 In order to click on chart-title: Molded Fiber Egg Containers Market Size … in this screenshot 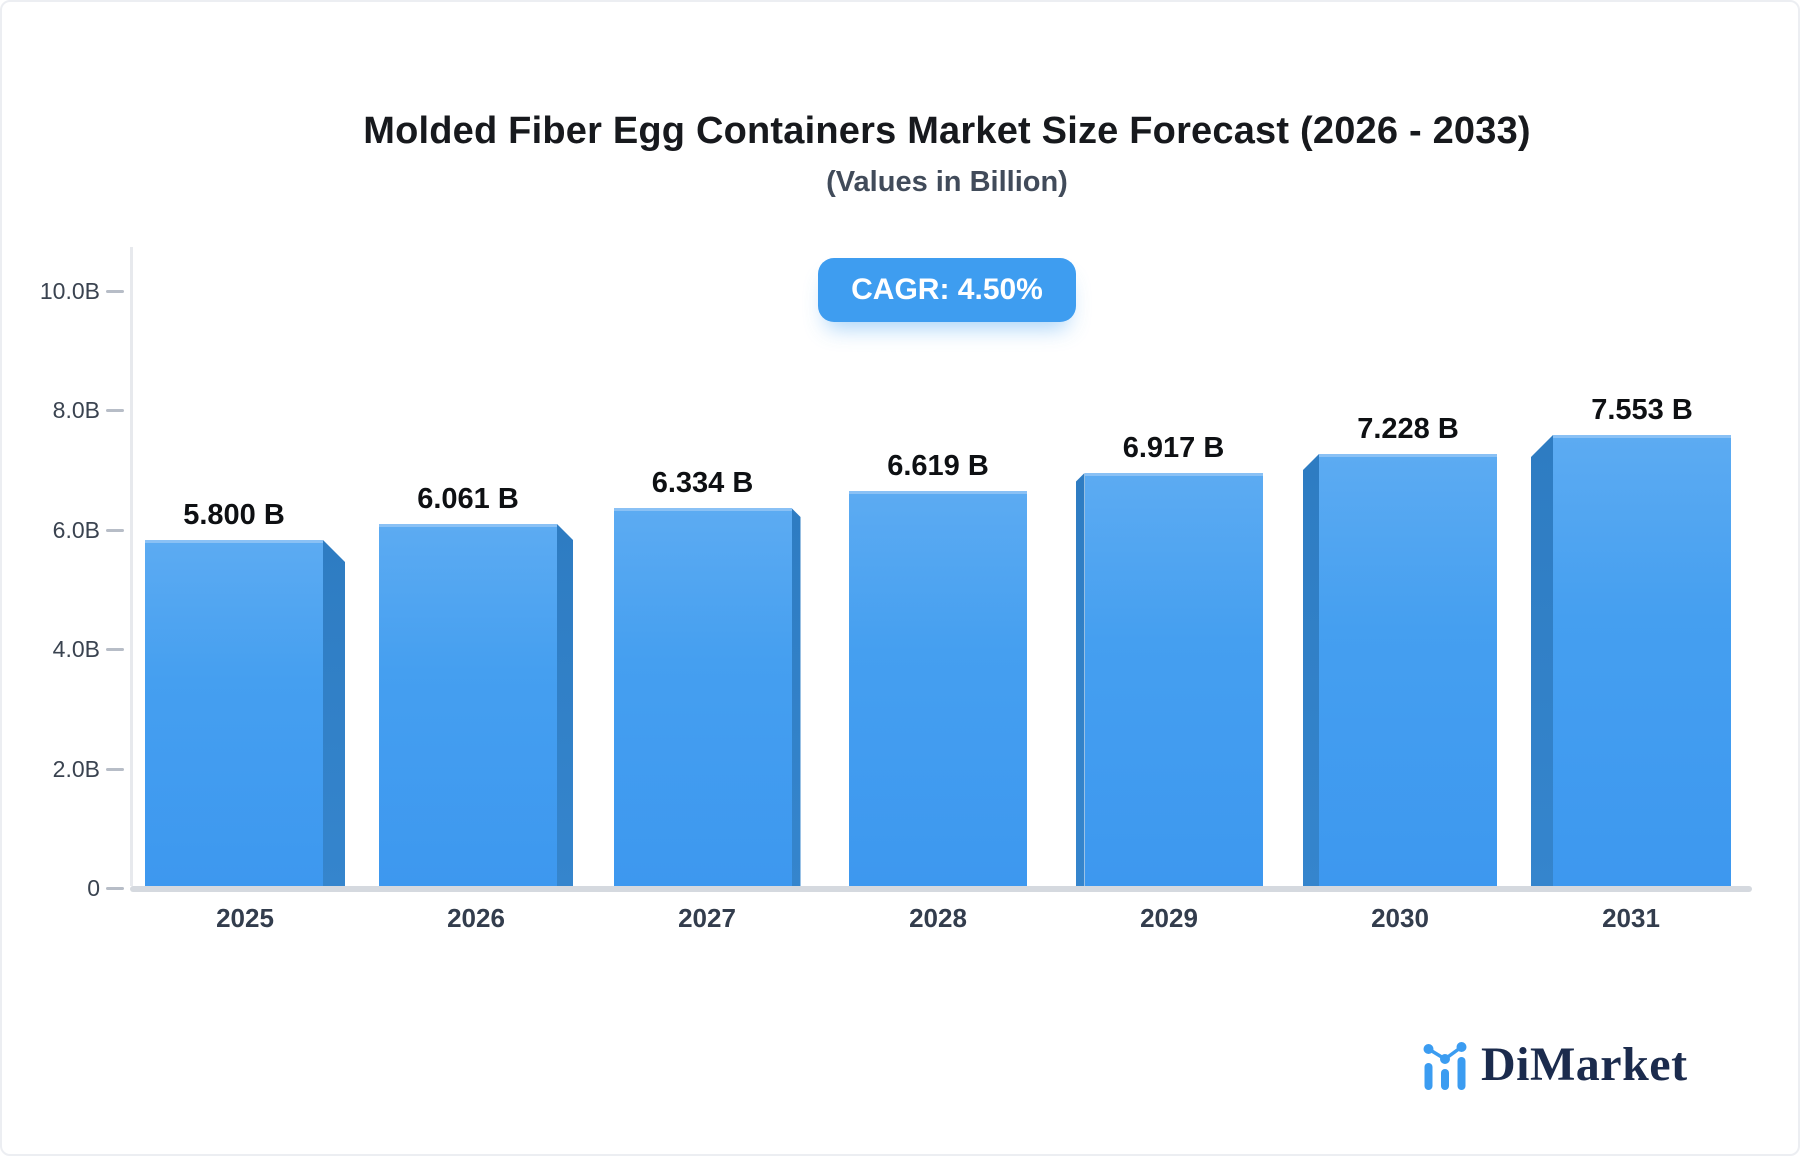, I will do `click(947, 131)`.